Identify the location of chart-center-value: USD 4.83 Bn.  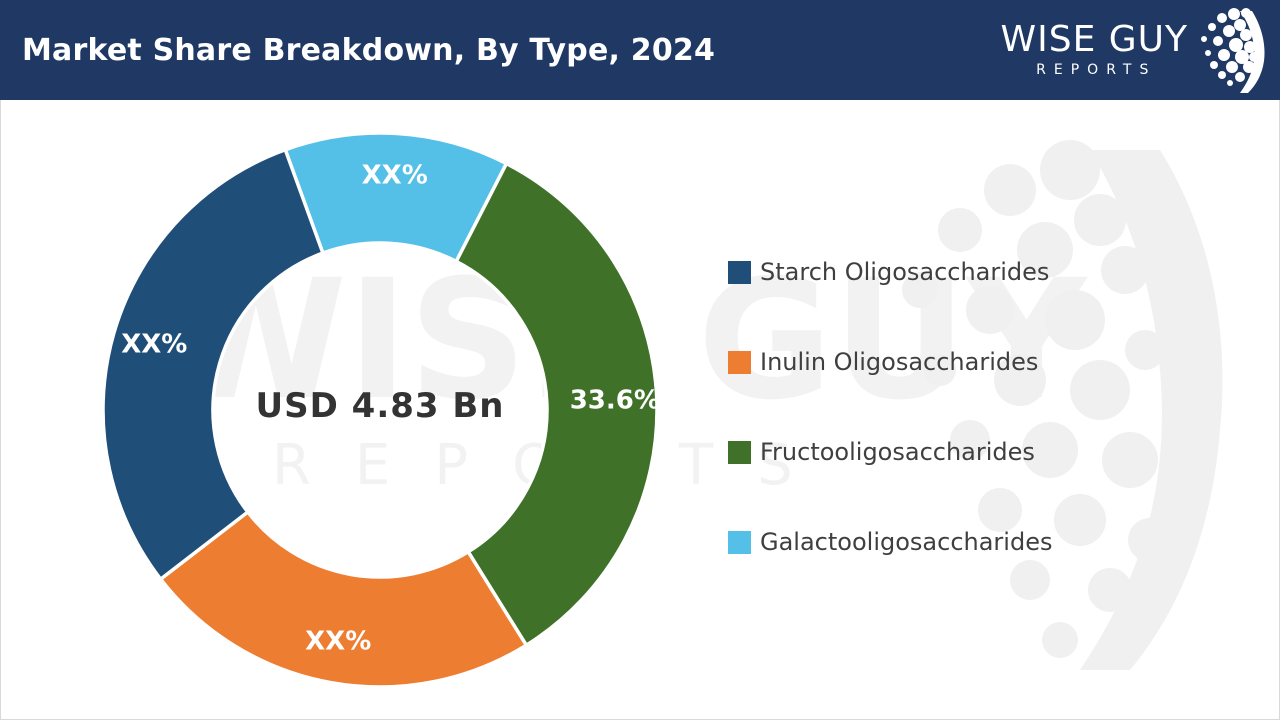
(380, 406).